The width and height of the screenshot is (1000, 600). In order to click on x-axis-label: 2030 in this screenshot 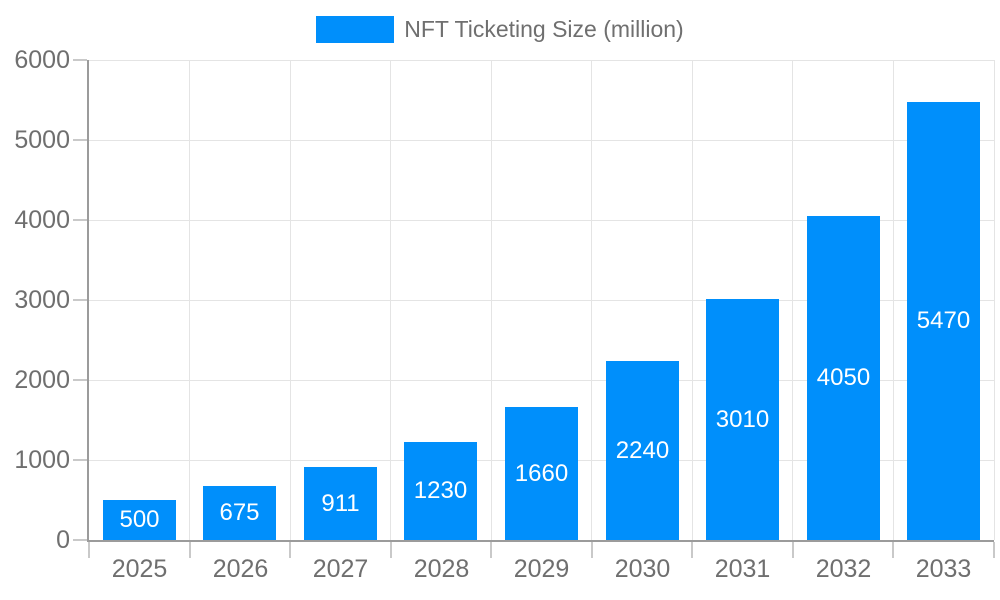, I will do `click(642, 569)`.